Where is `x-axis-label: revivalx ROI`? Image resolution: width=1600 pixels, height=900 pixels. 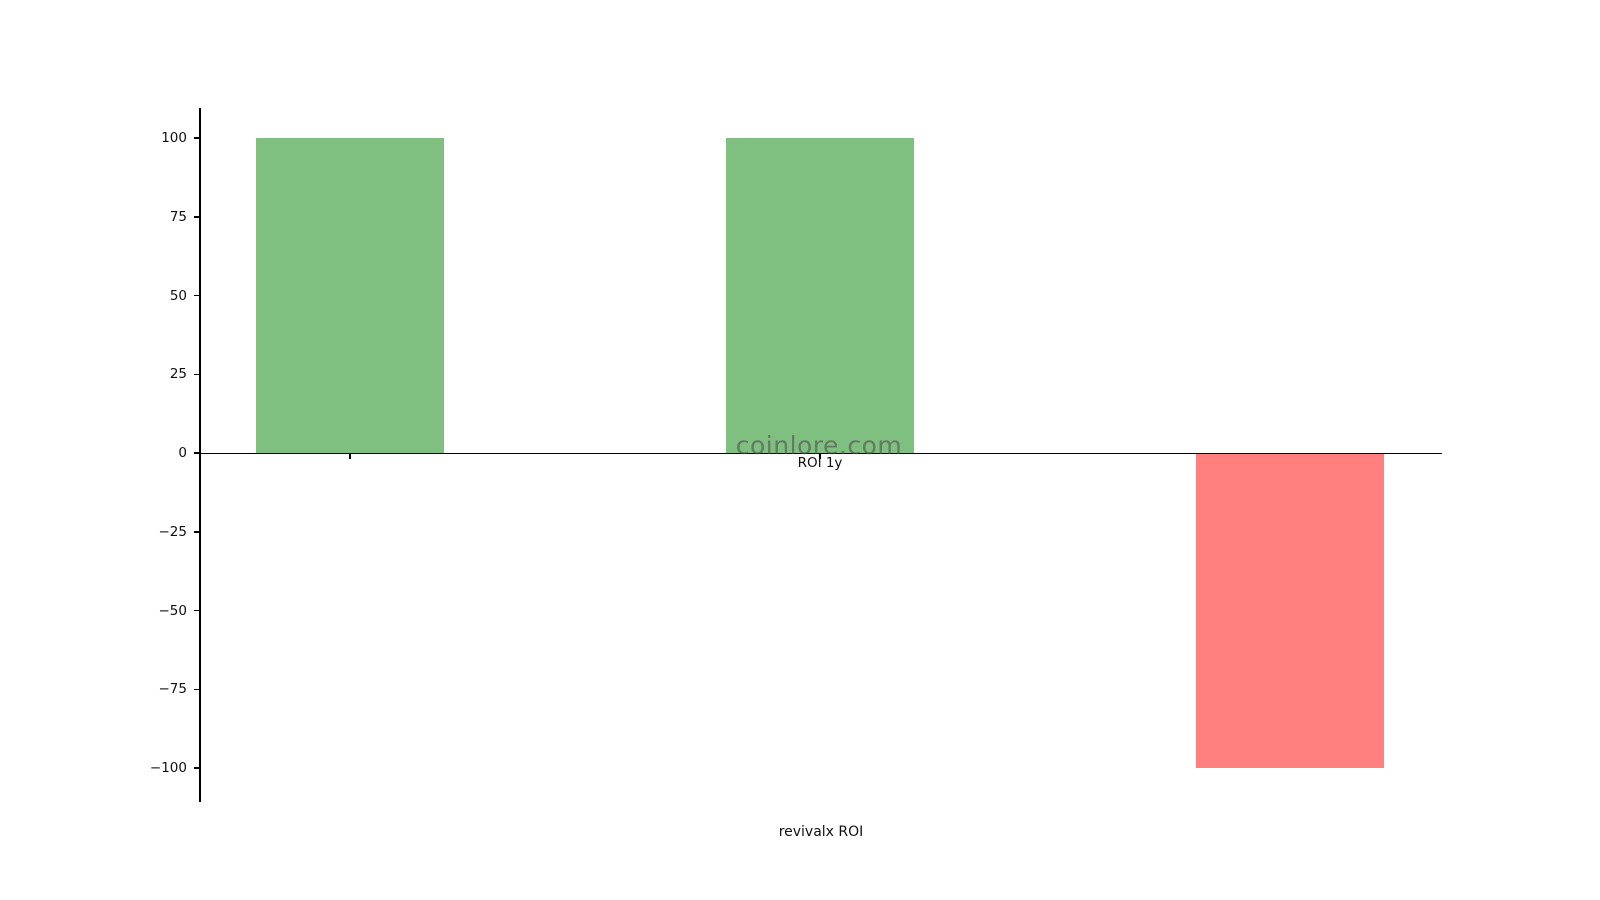
x-axis-label: revivalx ROI is located at coordinates (821, 832).